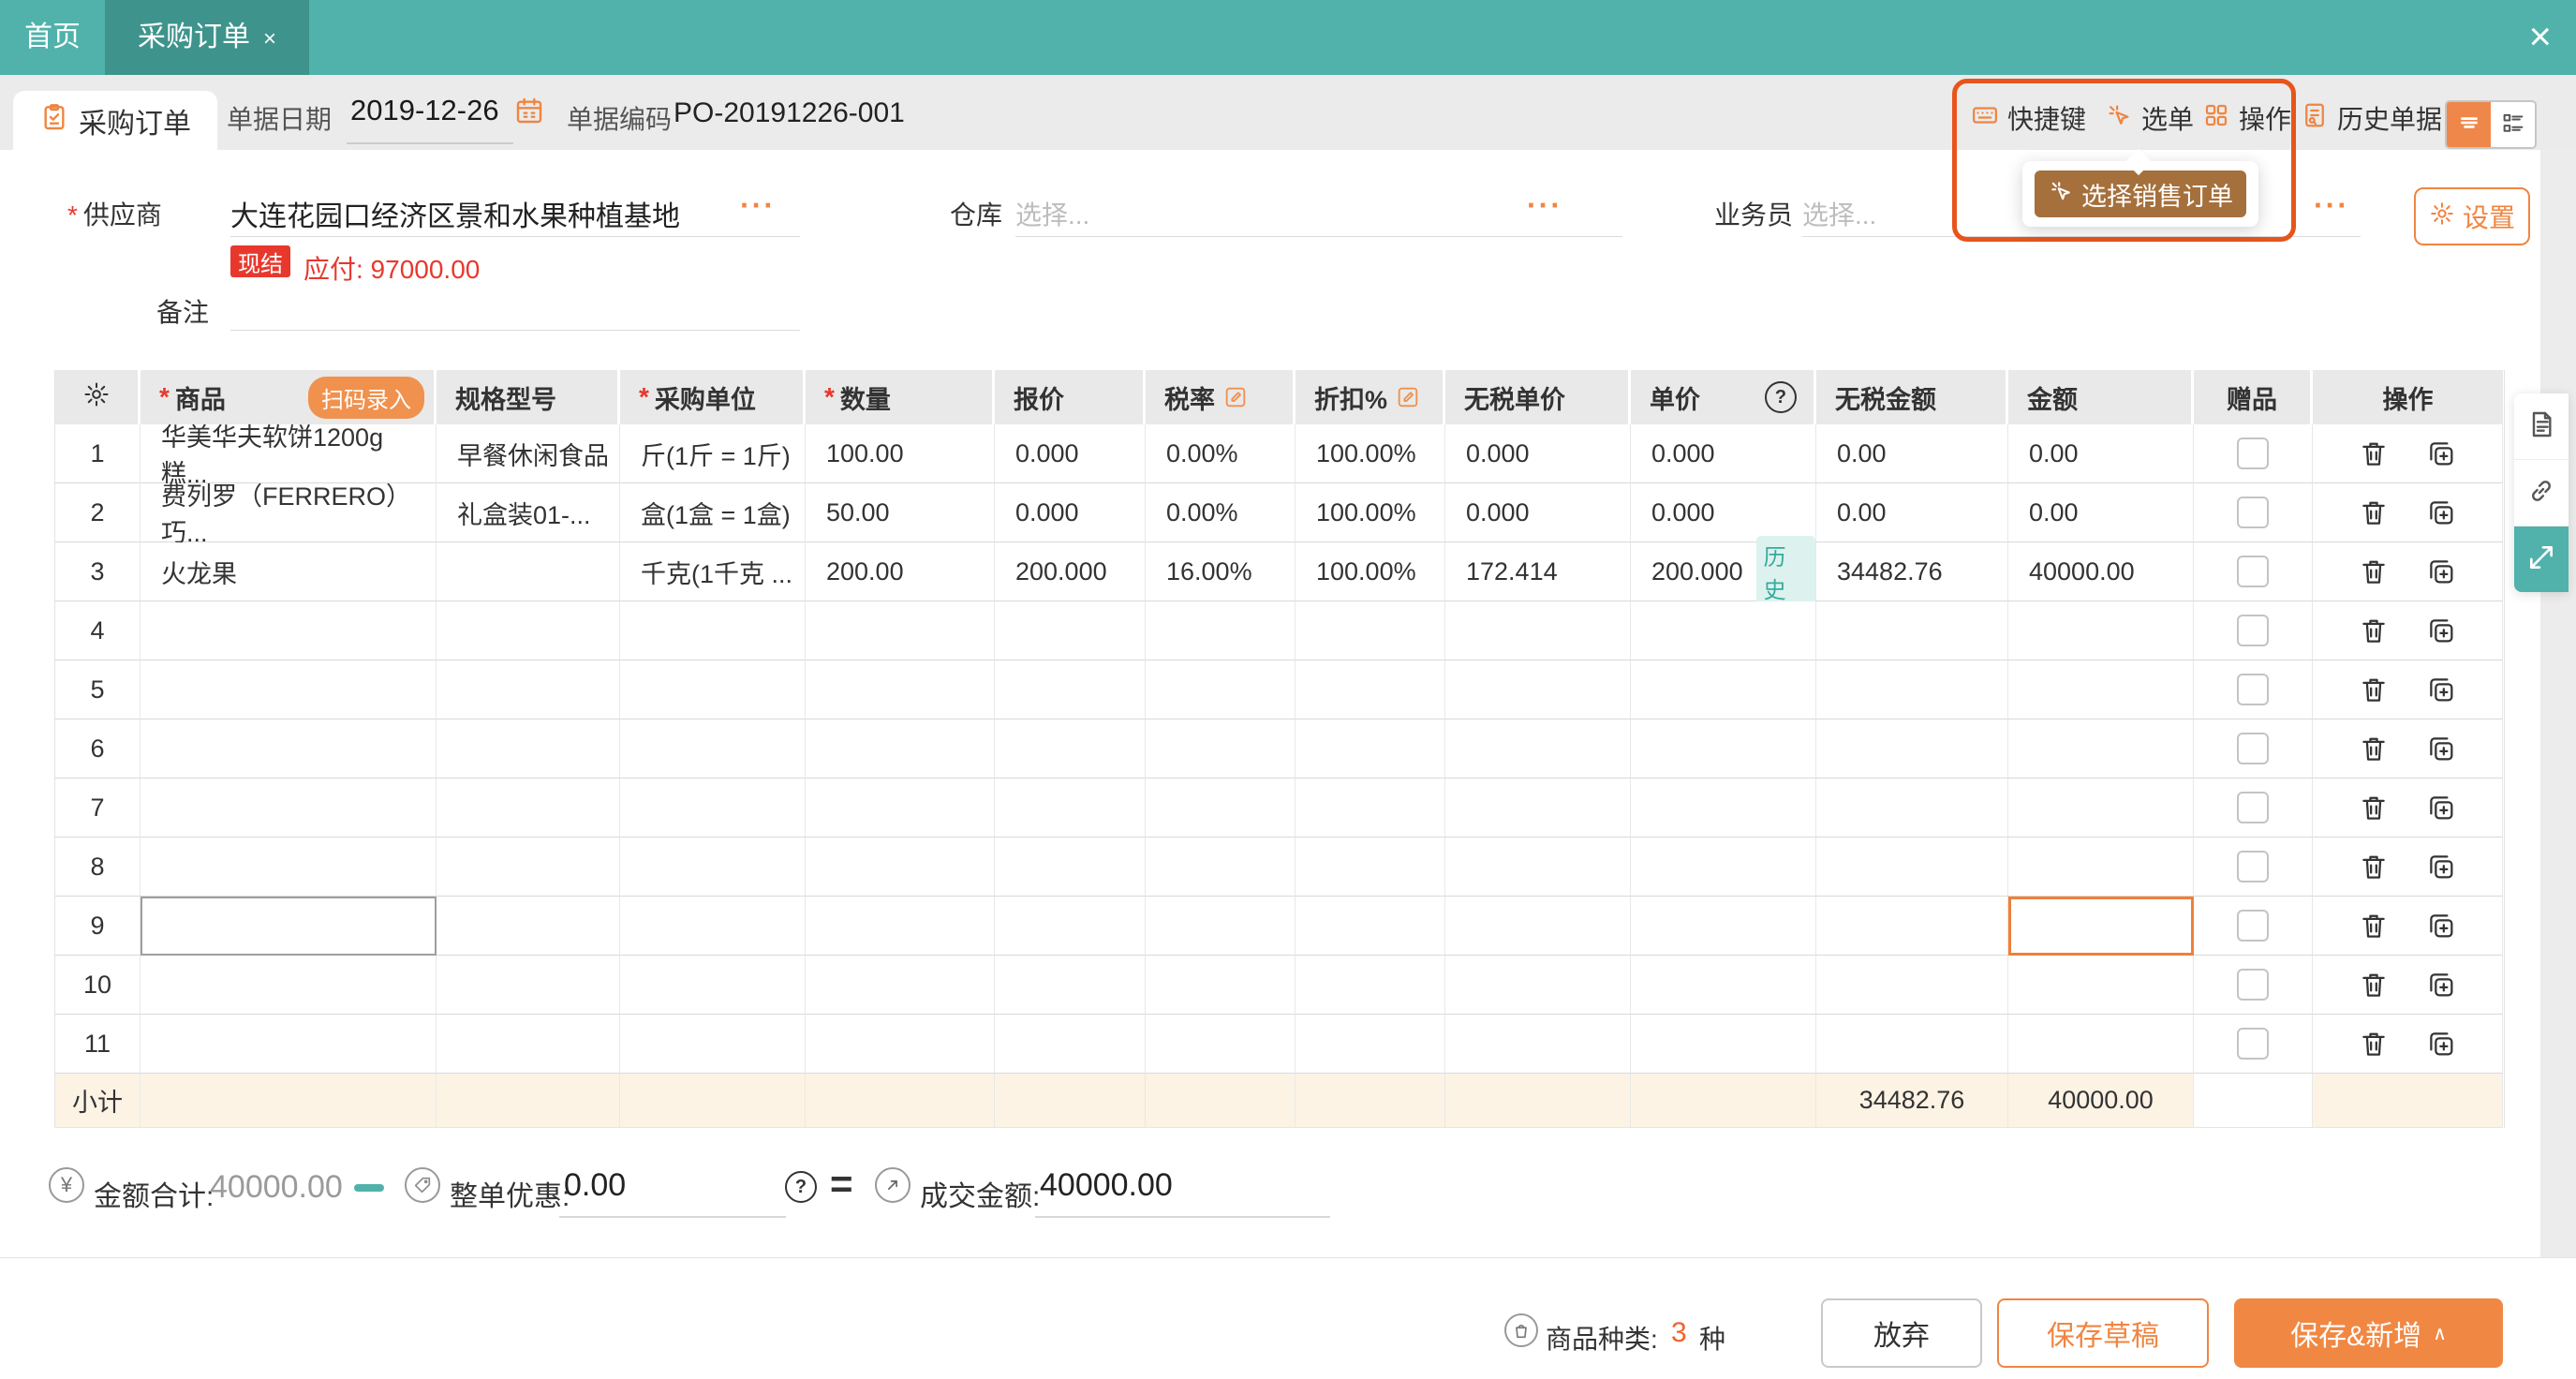  Describe the element at coordinates (713, 512) in the screenshot. I see `cell-unit: 盒(1盒 = 1盒)` at that location.